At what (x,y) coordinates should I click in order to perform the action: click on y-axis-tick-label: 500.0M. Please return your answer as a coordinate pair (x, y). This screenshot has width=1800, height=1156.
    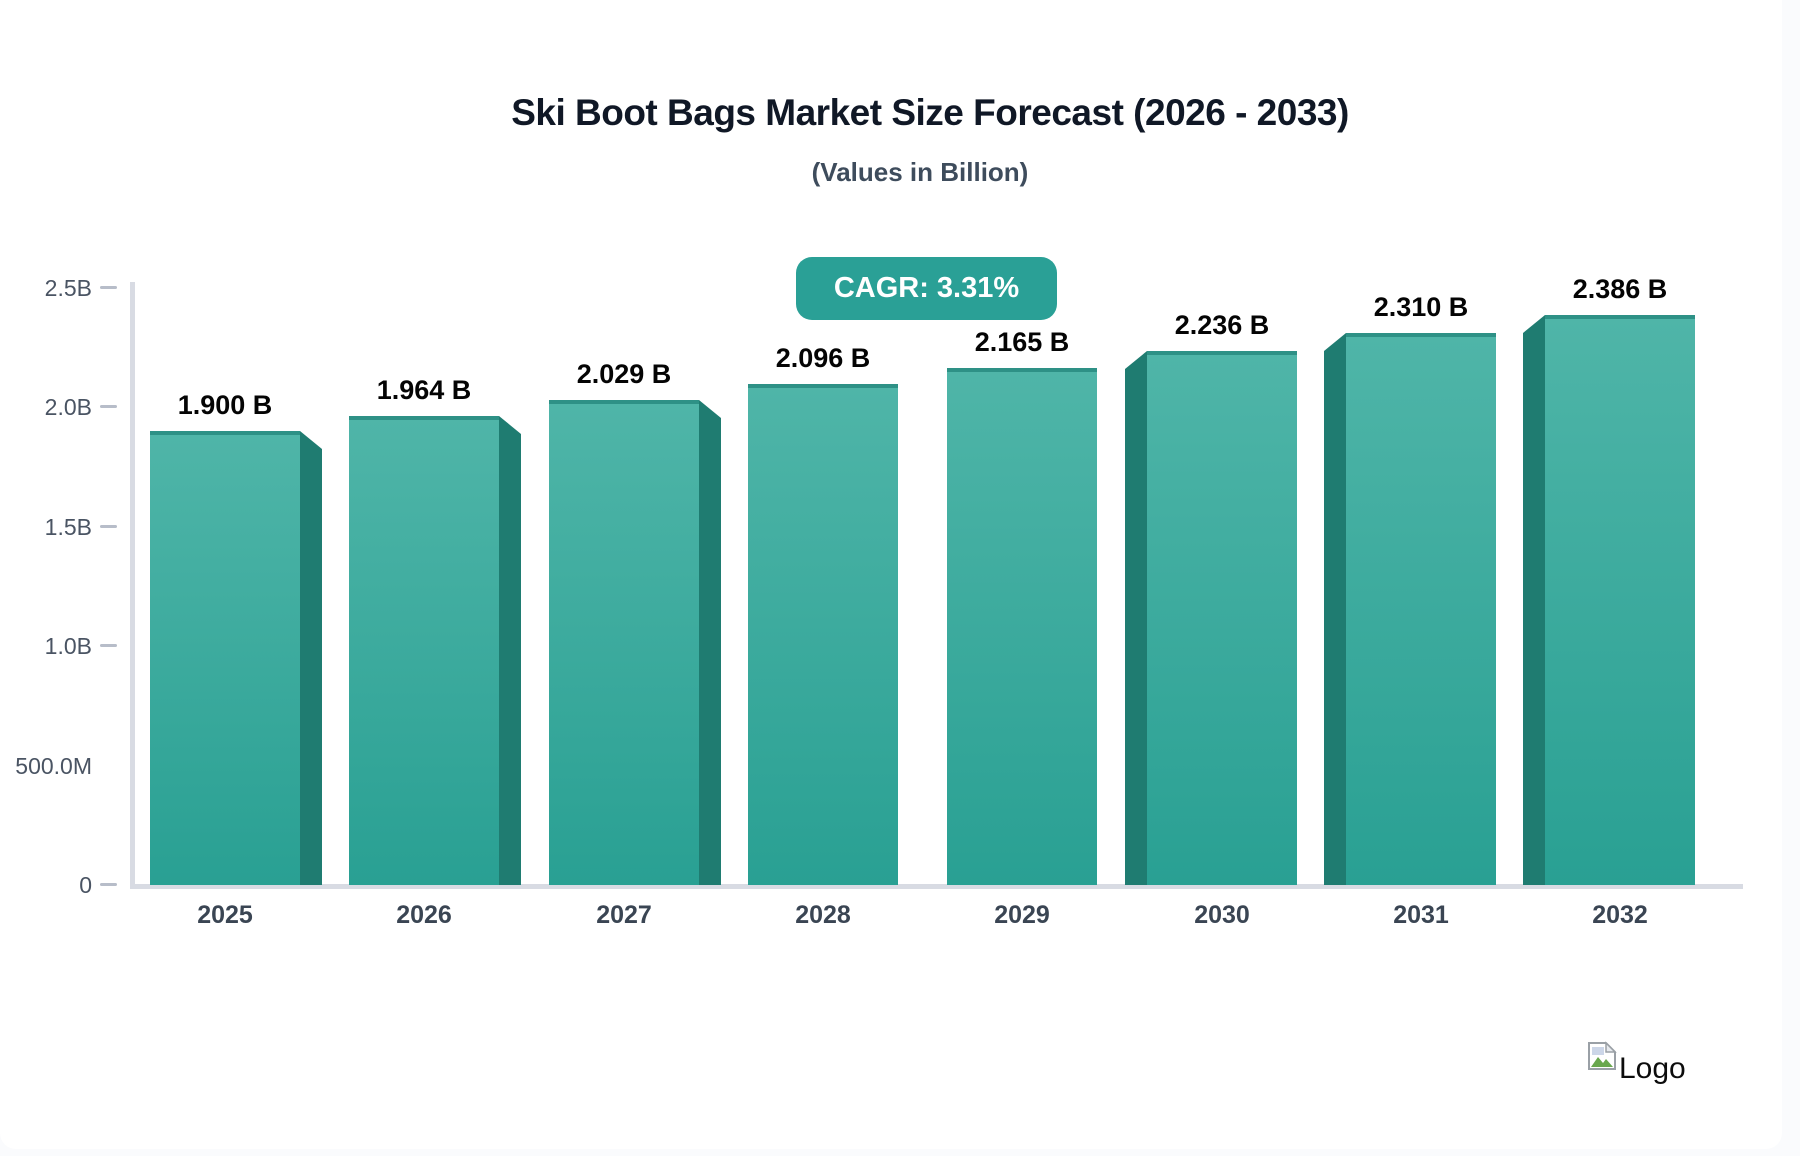
    Looking at the image, I should click on (53, 766).